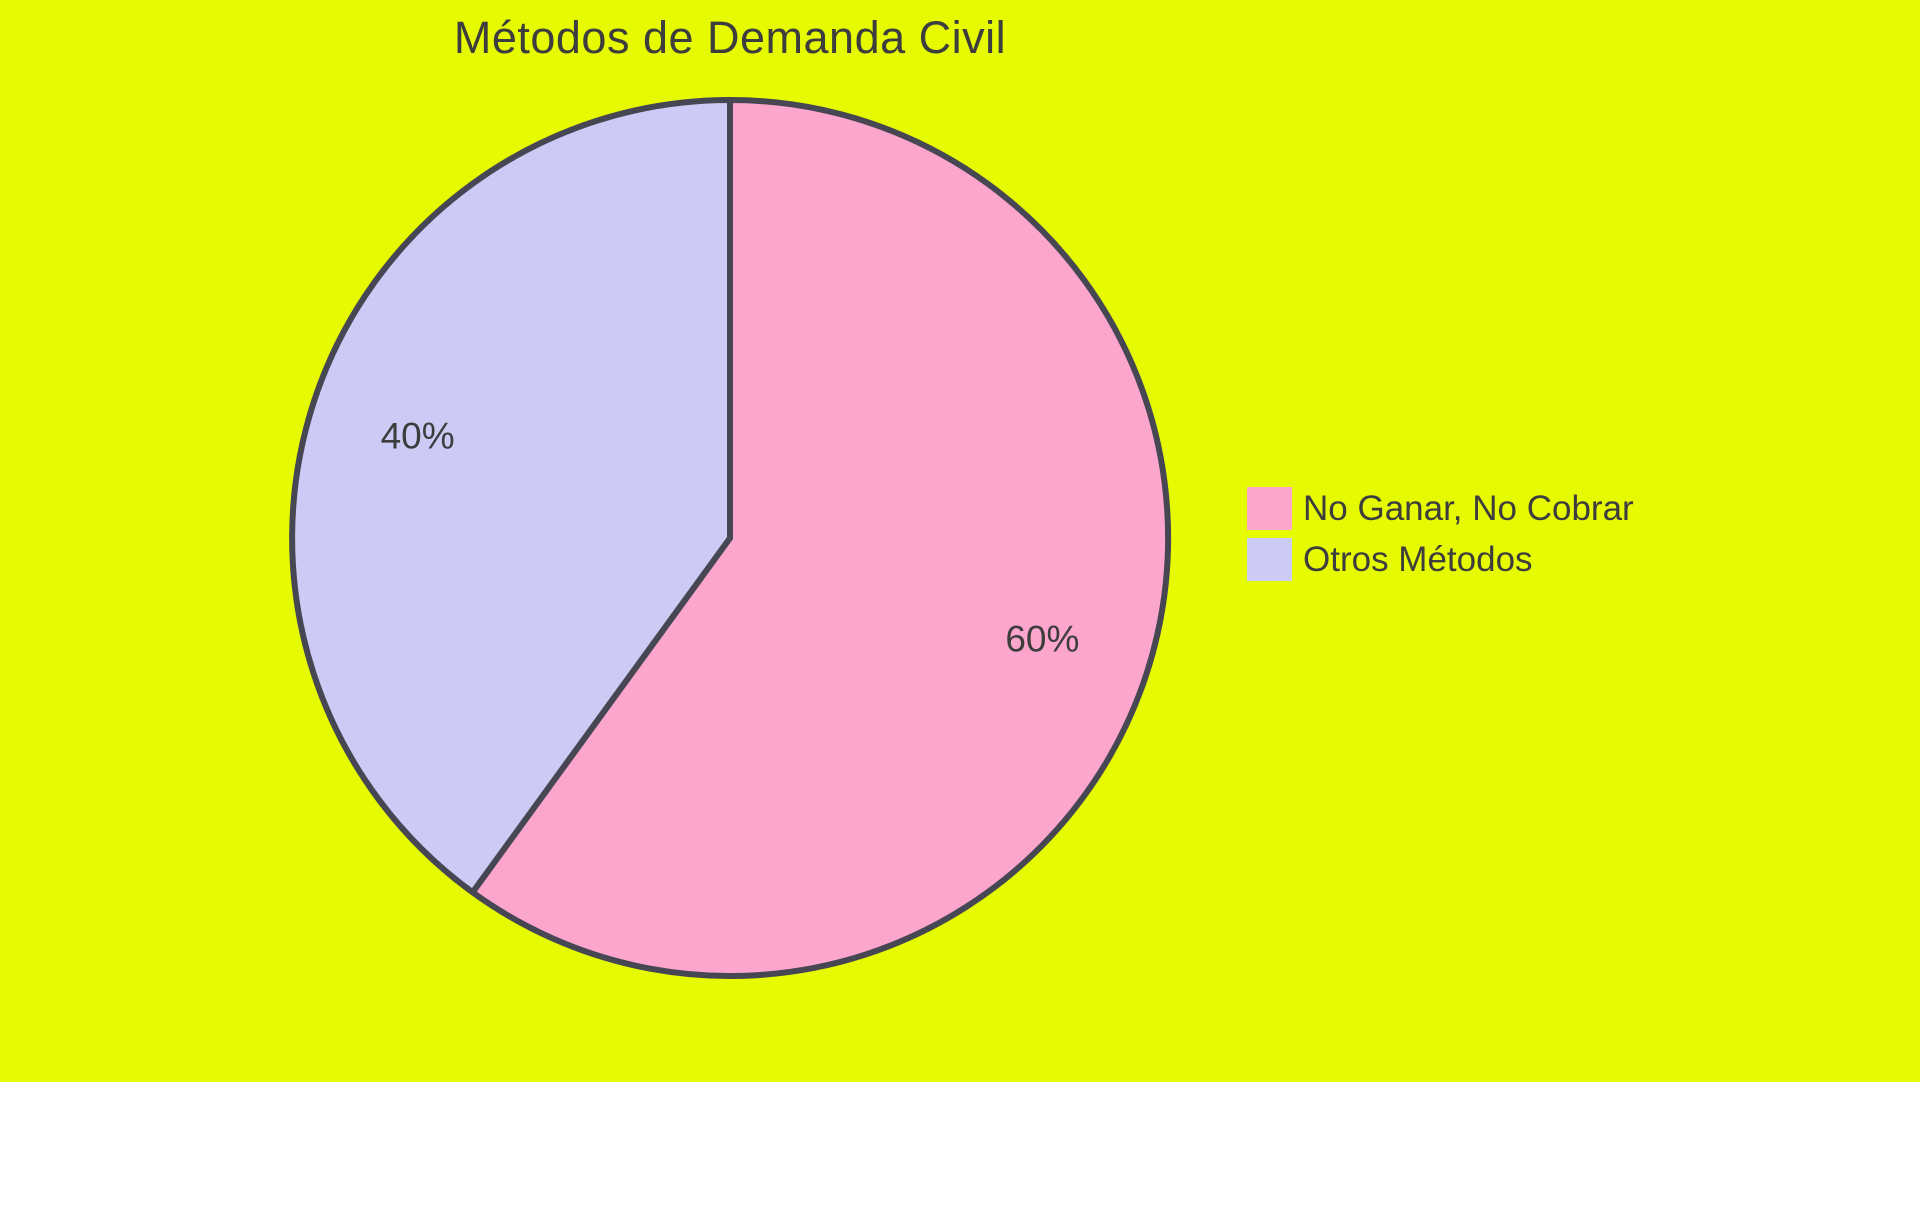 Image resolution: width=1920 pixels, height=1215 pixels. Describe the element at coordinates (1418, 559) in the screenshot. I see `legend-label: Otros Métodos` at that location.